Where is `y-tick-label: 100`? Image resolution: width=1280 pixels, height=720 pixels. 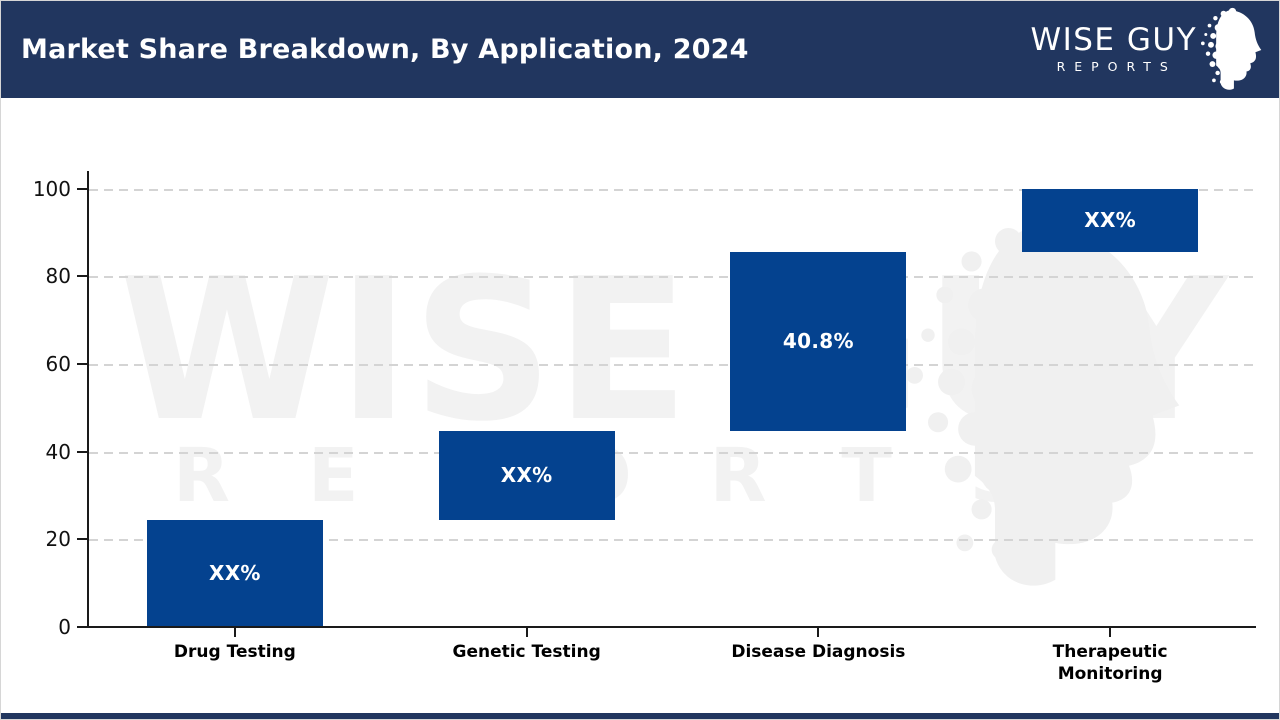 y-tick-label: 100 is located at coordinates (51, 188).